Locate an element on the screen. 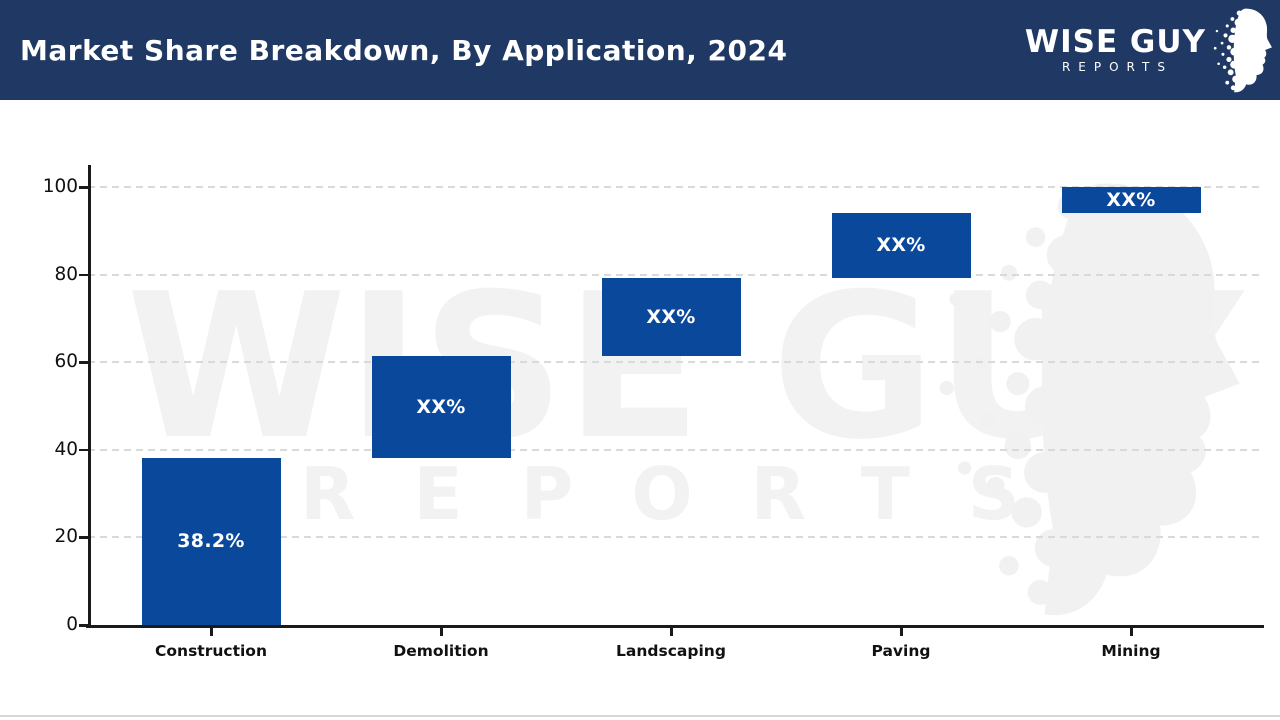 The image size is (1280, 720). footer-divider is located at coordinates (640, 716).